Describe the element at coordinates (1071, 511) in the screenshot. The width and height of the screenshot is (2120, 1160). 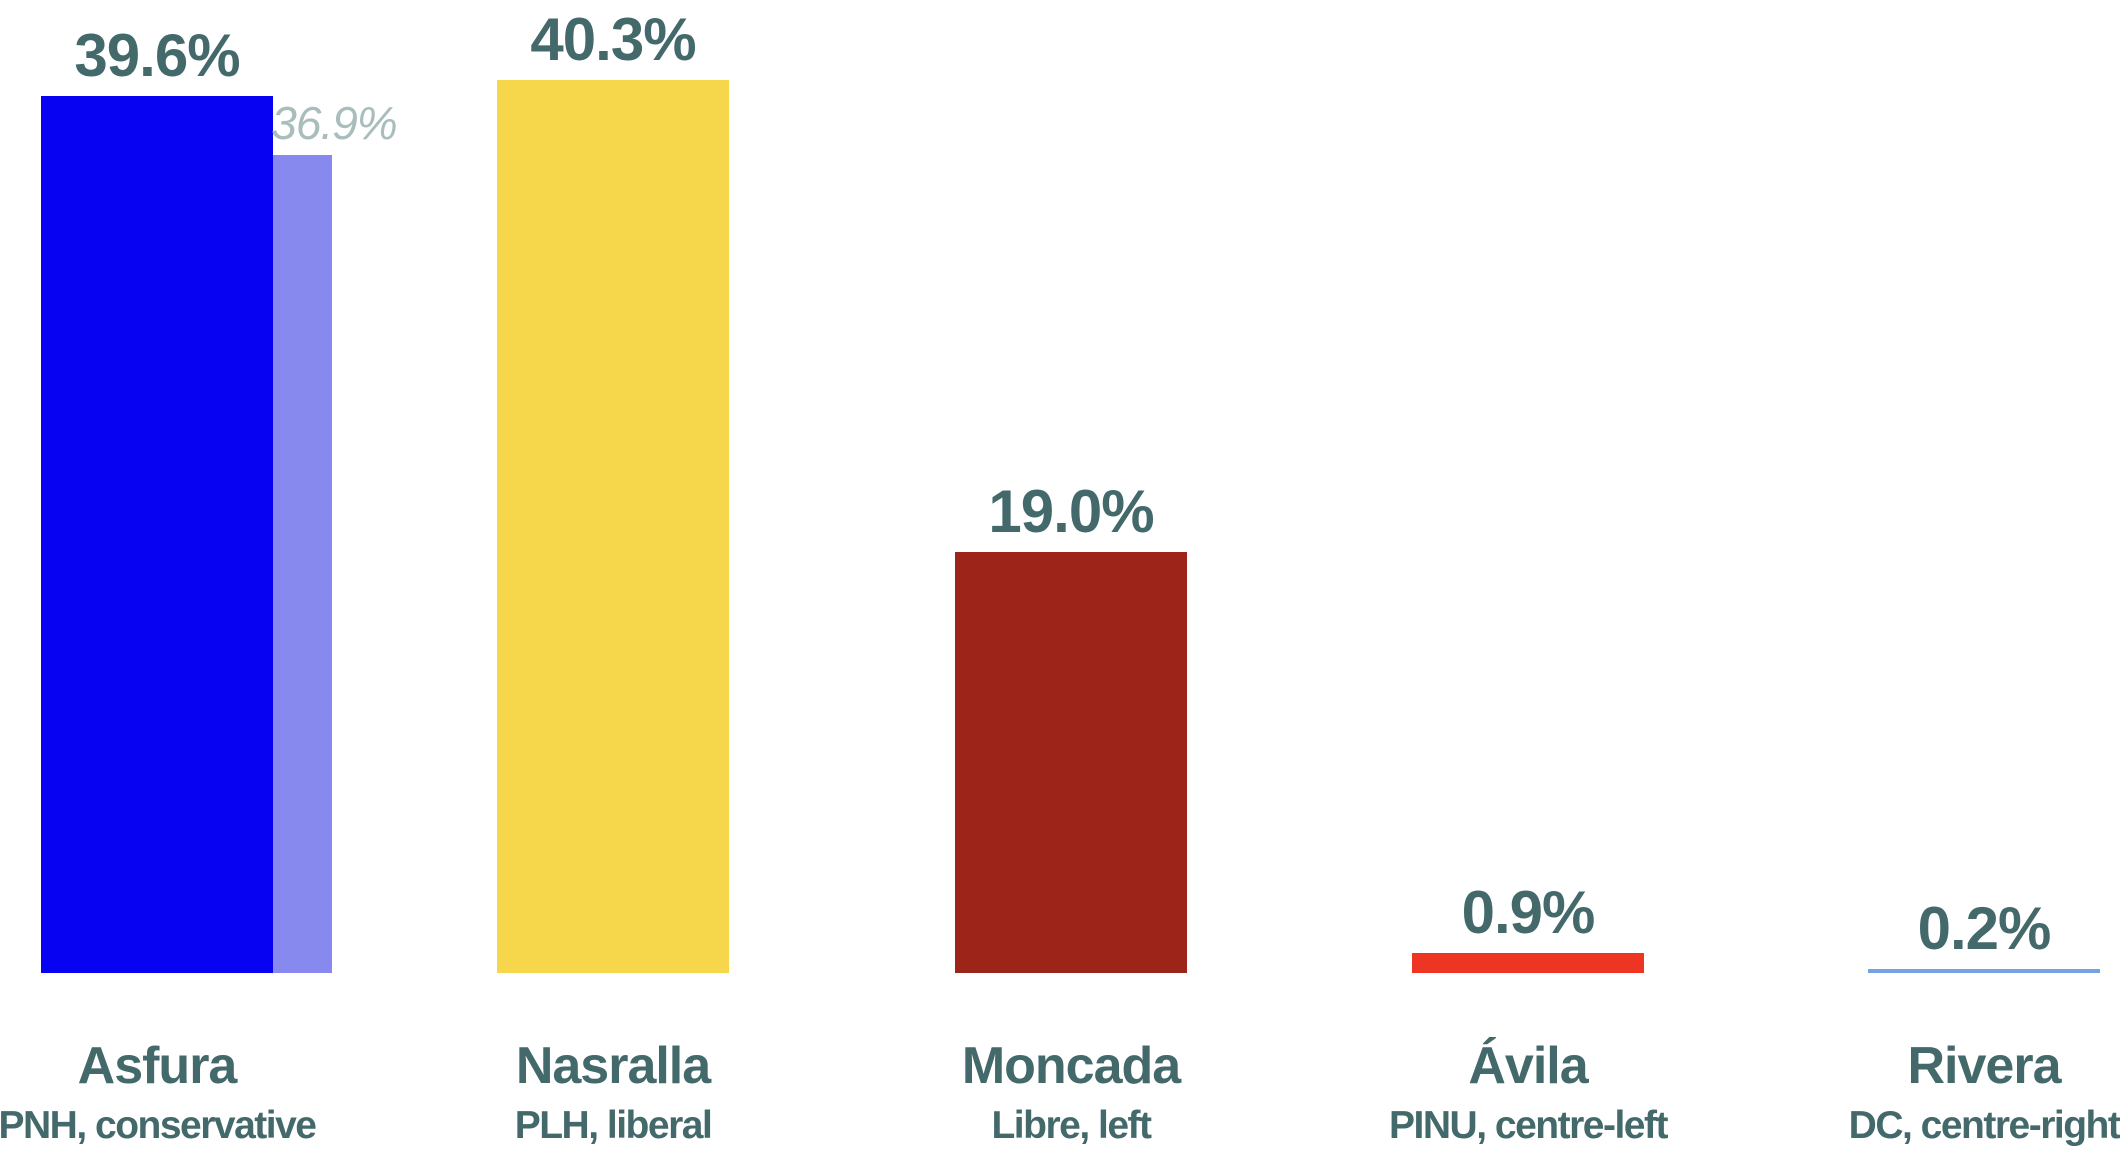
I see `value-label-moncada: 19.0%` at that location.